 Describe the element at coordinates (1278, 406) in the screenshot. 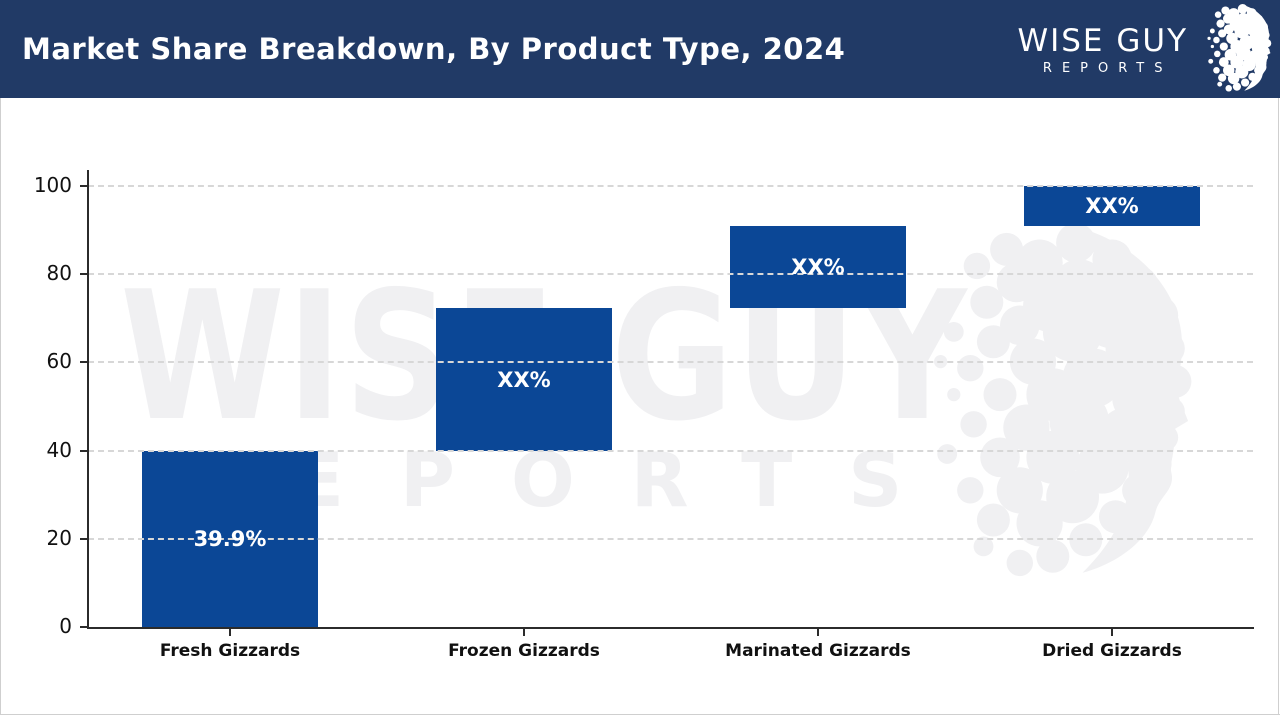

I see `frame-border-right` at that location.